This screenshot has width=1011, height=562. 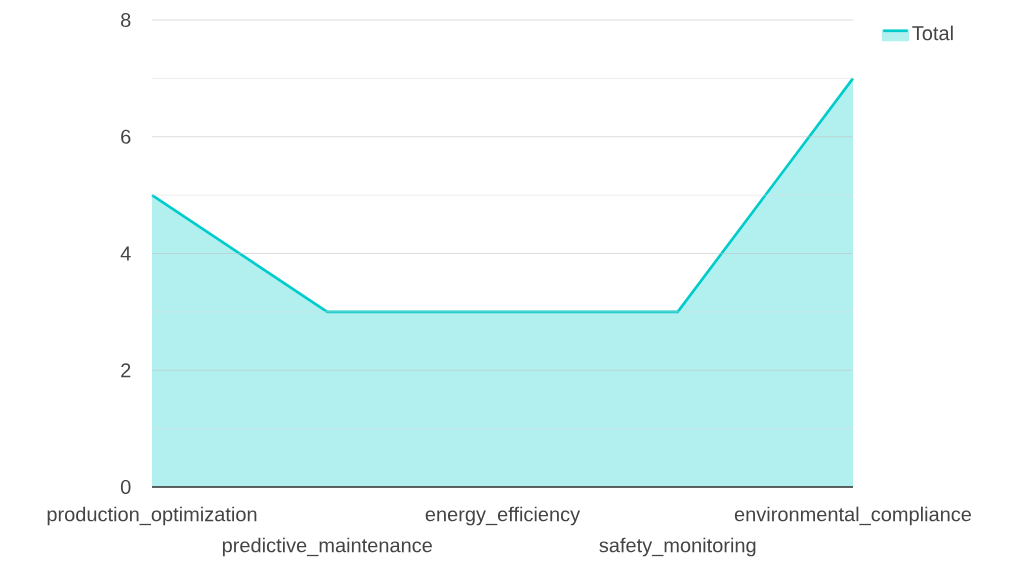 I want to click on legend-label: Total, so click(x=932, y=33).